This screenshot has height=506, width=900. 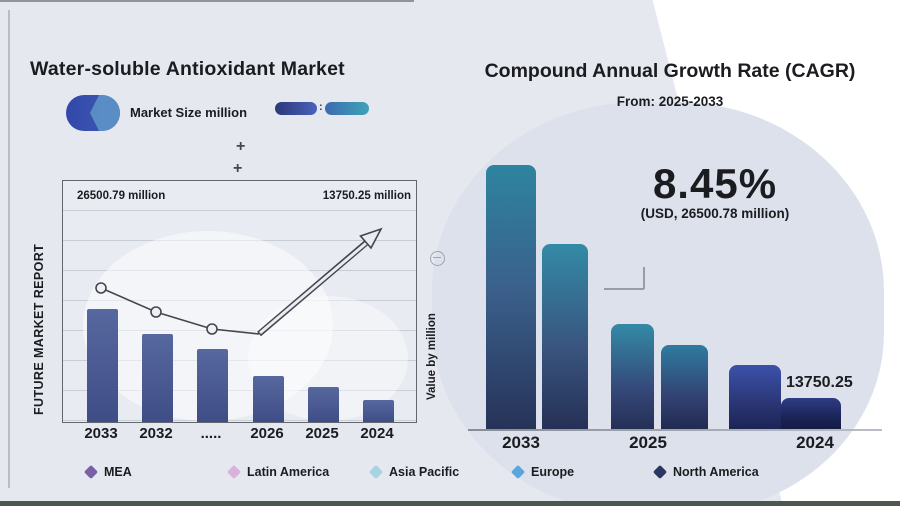 What do you see at coordinates (323, 404) in the screenshot?
I see `bar-2025` at bounding box center [323, 404].